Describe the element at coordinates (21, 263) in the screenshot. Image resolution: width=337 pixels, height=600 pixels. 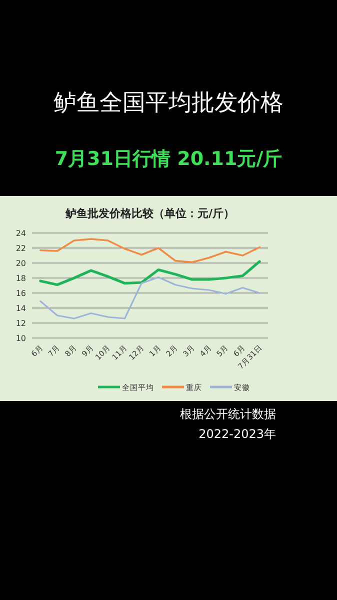
I see `y-tick-label: 20` at that location.